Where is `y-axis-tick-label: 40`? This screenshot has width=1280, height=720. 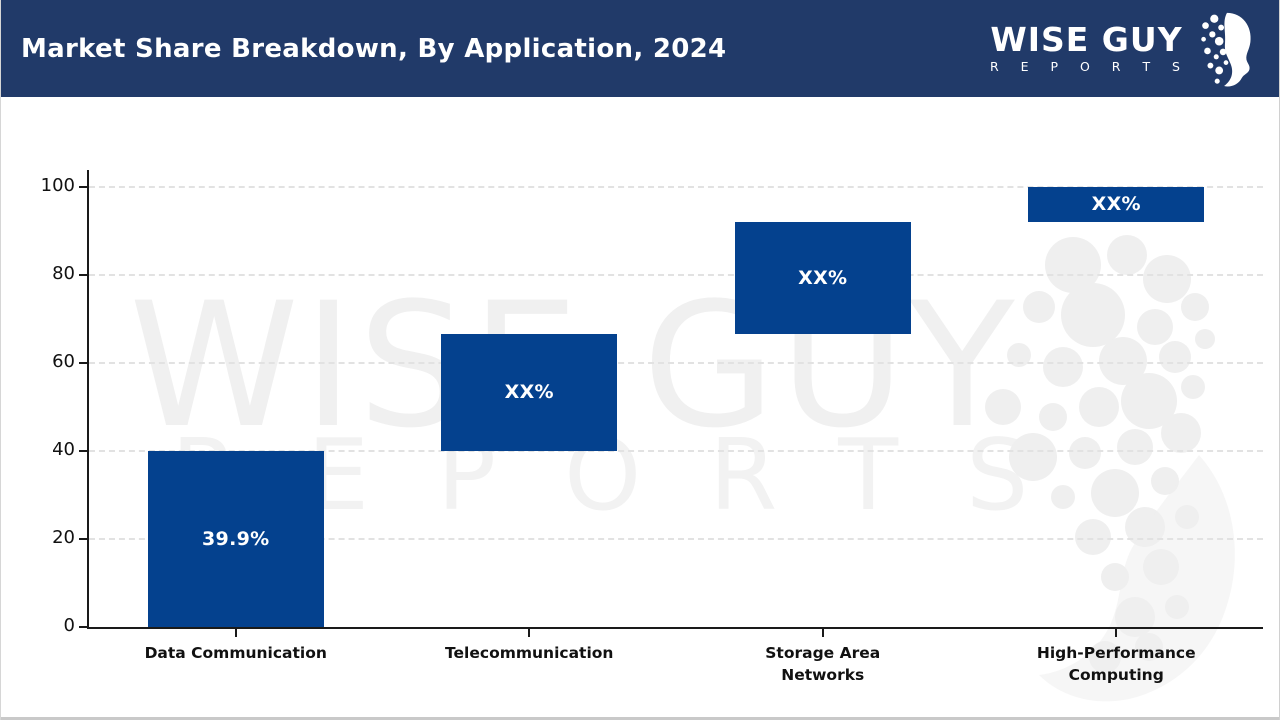
y-axis-tick-label: 40 is located at coordinates (63, 449).